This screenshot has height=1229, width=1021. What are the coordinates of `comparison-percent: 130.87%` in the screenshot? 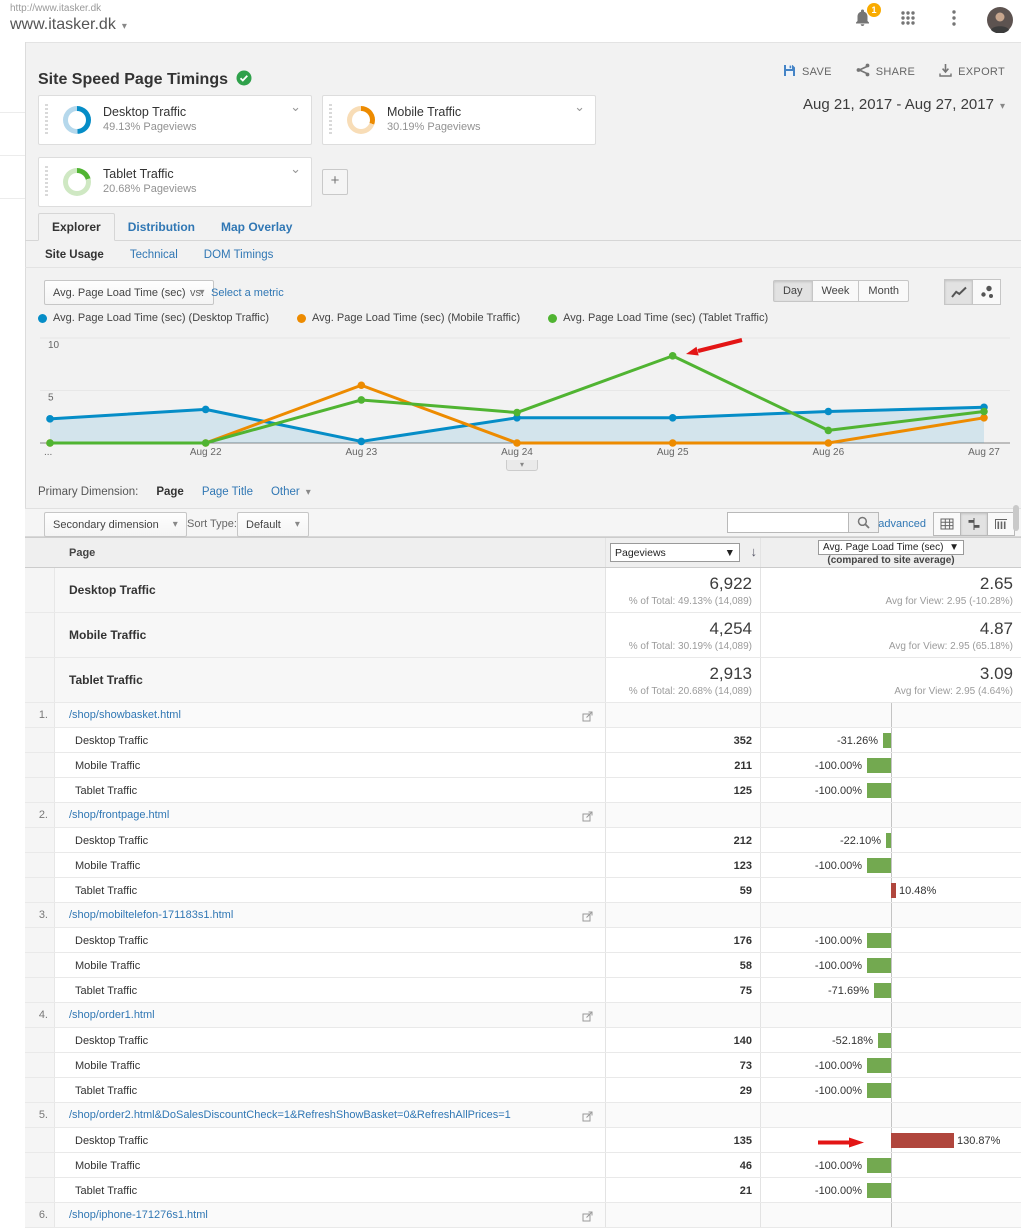 It's located at (979, 1141).